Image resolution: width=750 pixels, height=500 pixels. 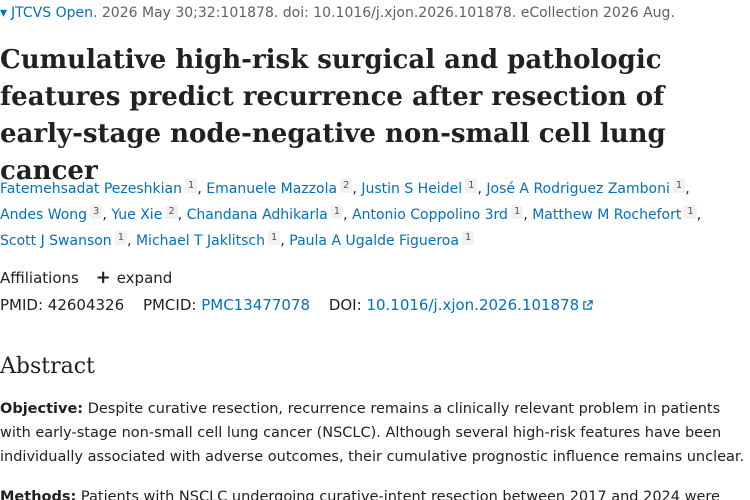 I want to click on author-item: Matthew M Rochefort 1,, so click(x=617, y=214).